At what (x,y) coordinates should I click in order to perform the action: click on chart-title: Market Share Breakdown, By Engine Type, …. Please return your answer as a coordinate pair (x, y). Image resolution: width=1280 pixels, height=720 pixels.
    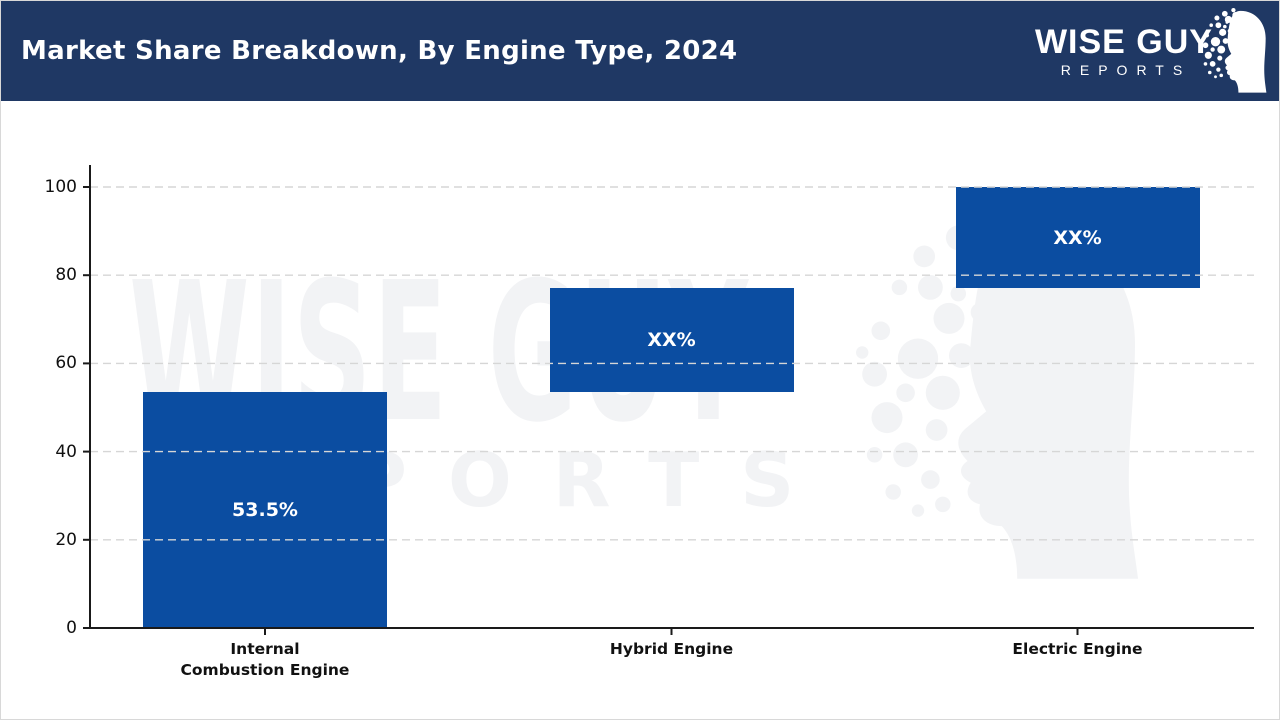
    Looking at the image, I should click on (379, 51).